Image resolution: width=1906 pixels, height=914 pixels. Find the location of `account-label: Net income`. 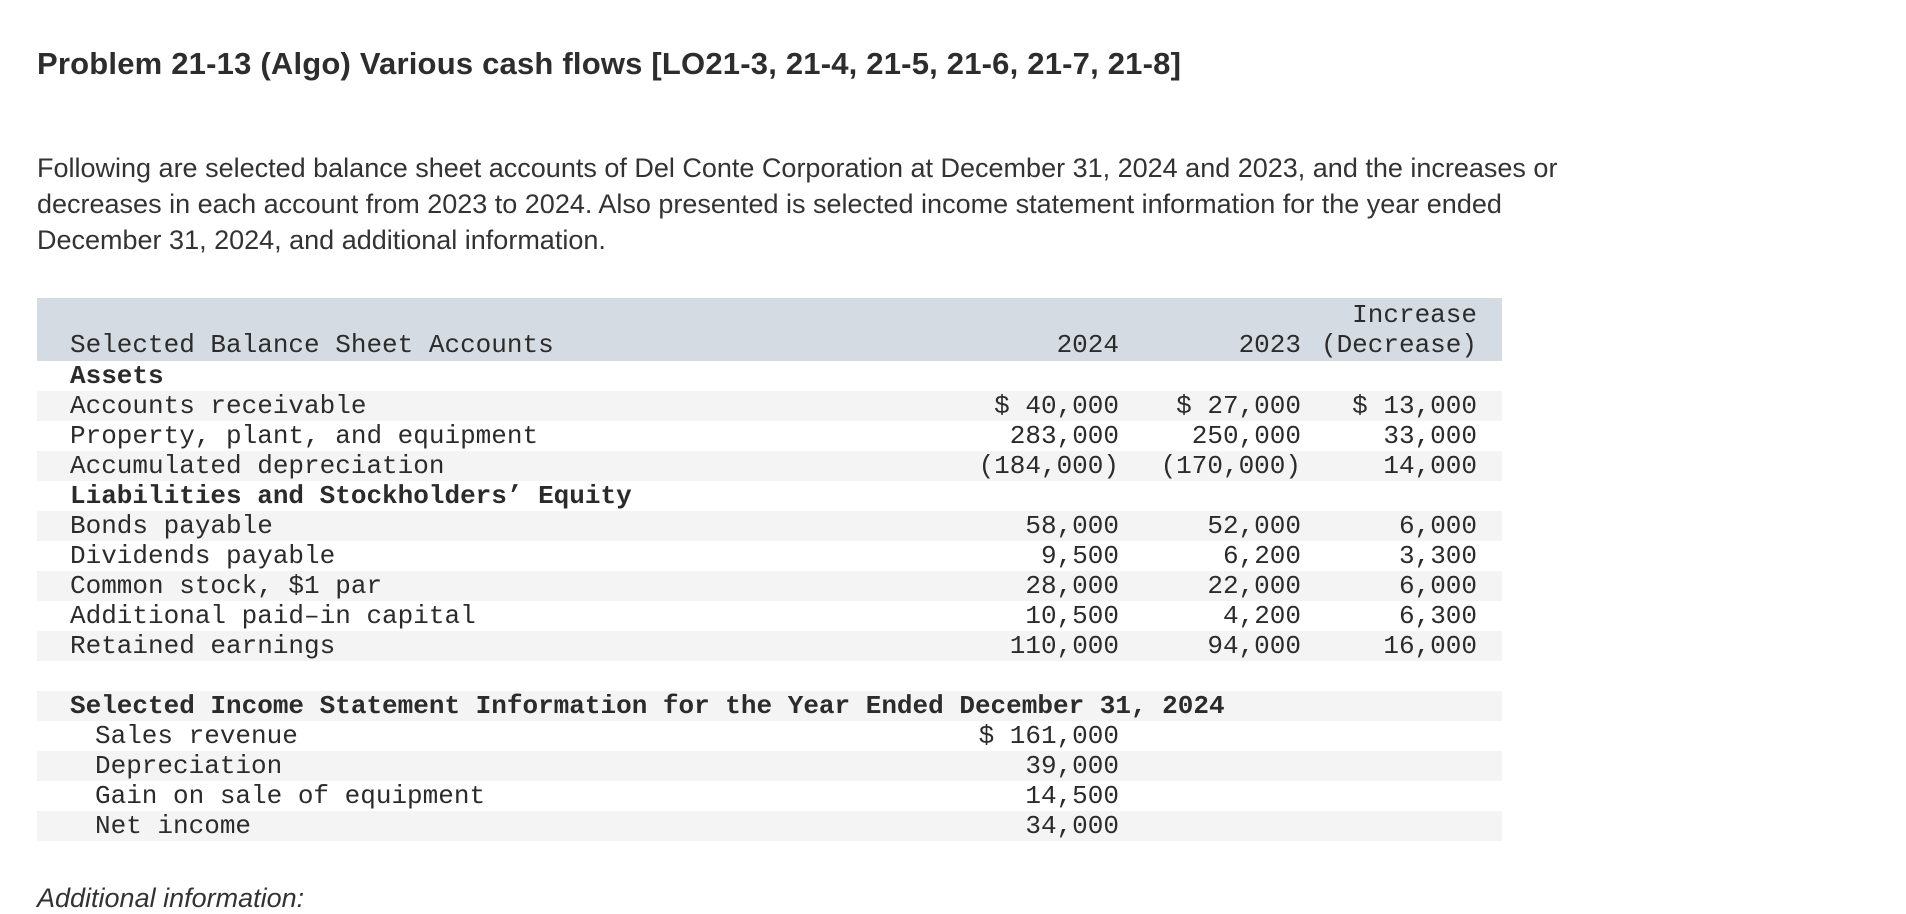

account-label: Net income is located at coordinates (173, 826).